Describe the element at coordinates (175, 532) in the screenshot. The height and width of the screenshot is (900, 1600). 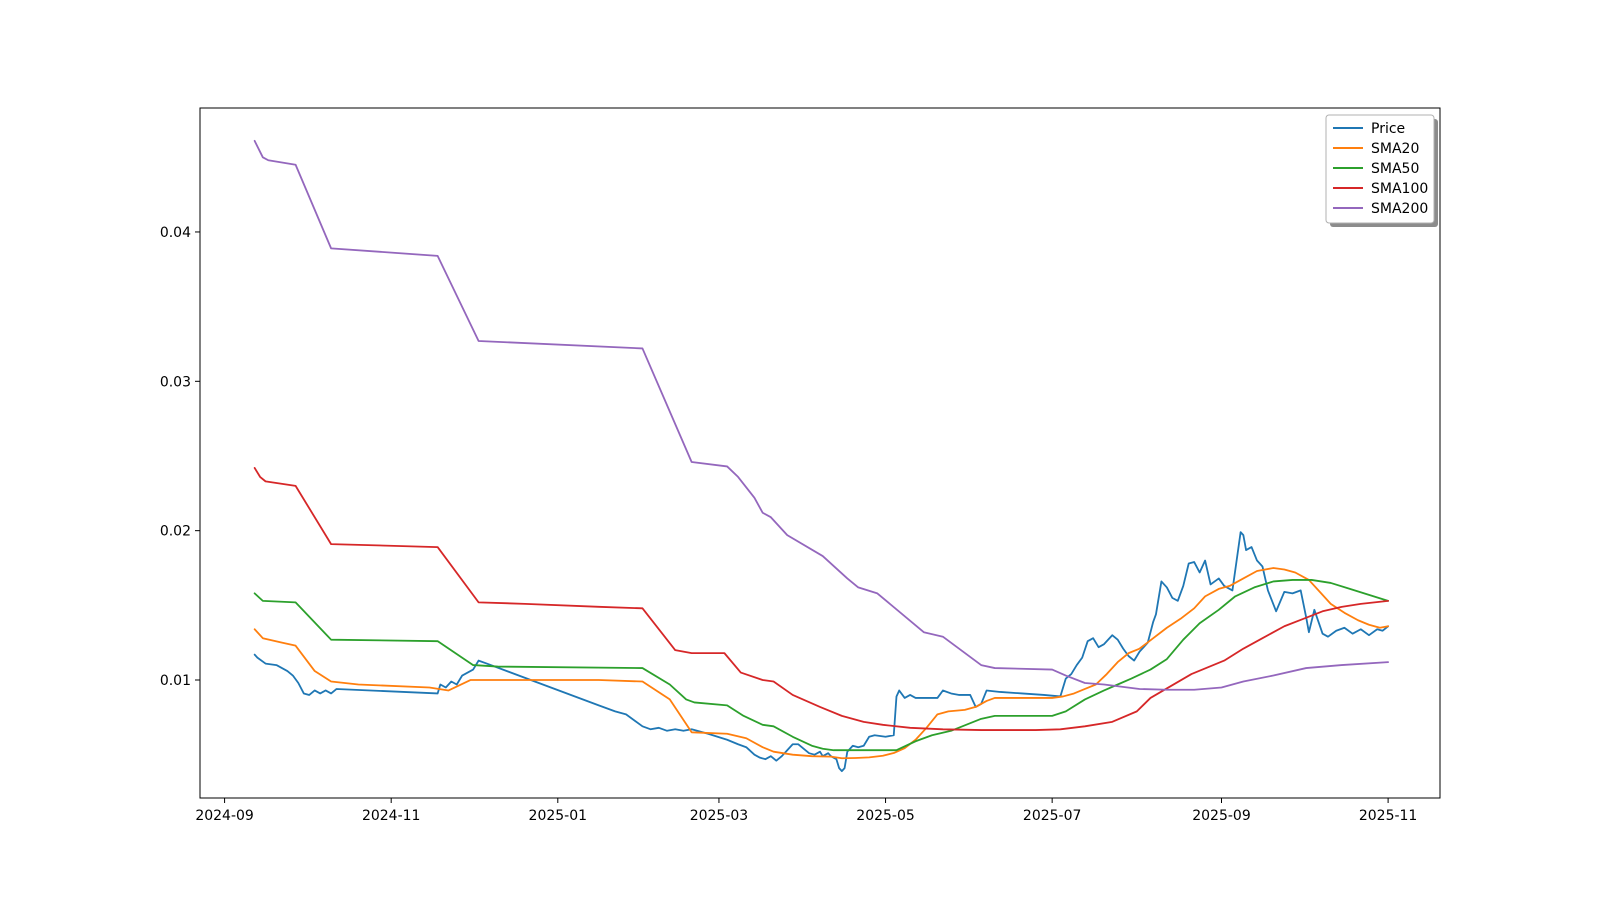
I see `y-tick-label-1: 0.02` at that location.